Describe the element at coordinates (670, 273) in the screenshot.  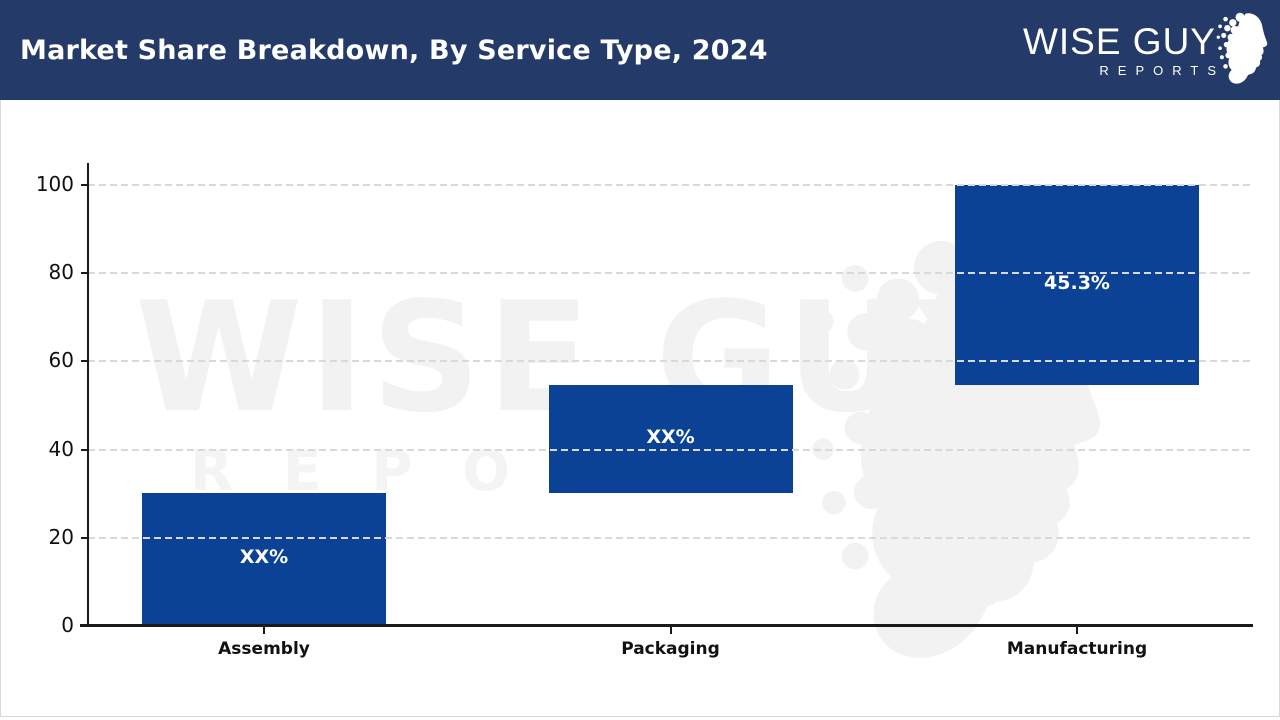
I see `gridline-y80` at that location.